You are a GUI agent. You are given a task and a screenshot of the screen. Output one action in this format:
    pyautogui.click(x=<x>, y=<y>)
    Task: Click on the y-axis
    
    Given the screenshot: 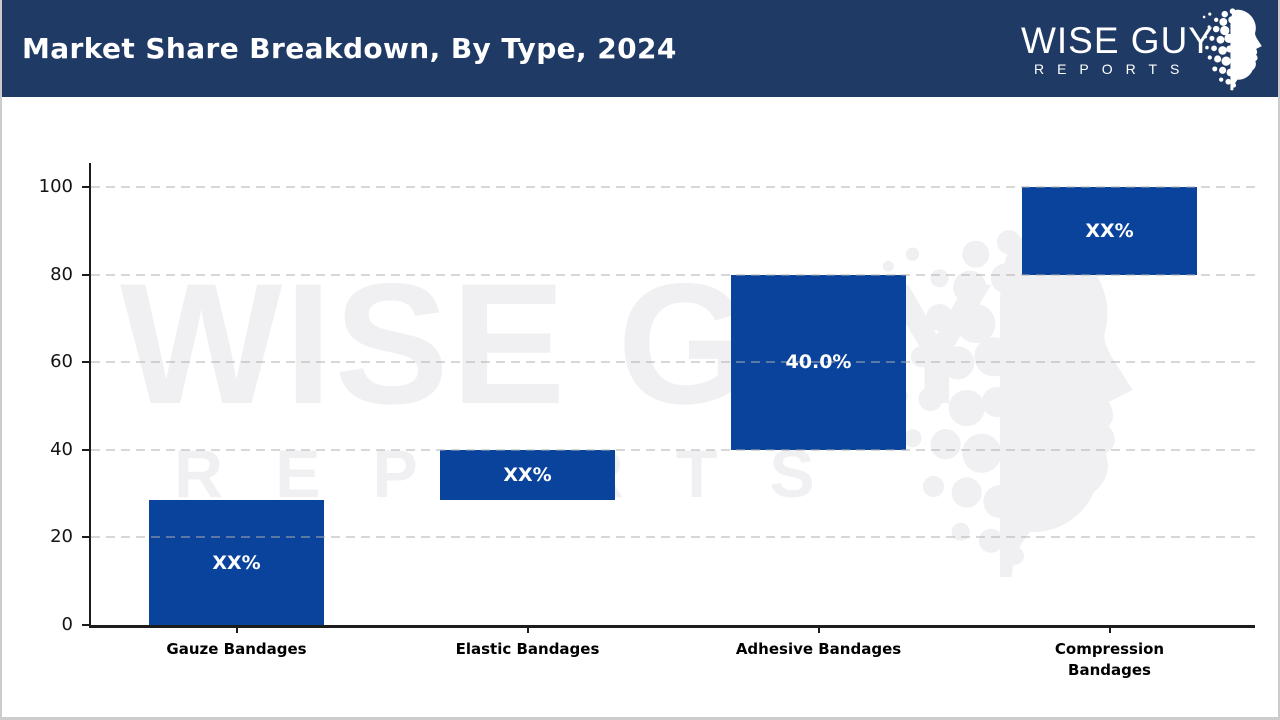 What is the action you would take?
    pyautogui.click(x=90, y=395)
    